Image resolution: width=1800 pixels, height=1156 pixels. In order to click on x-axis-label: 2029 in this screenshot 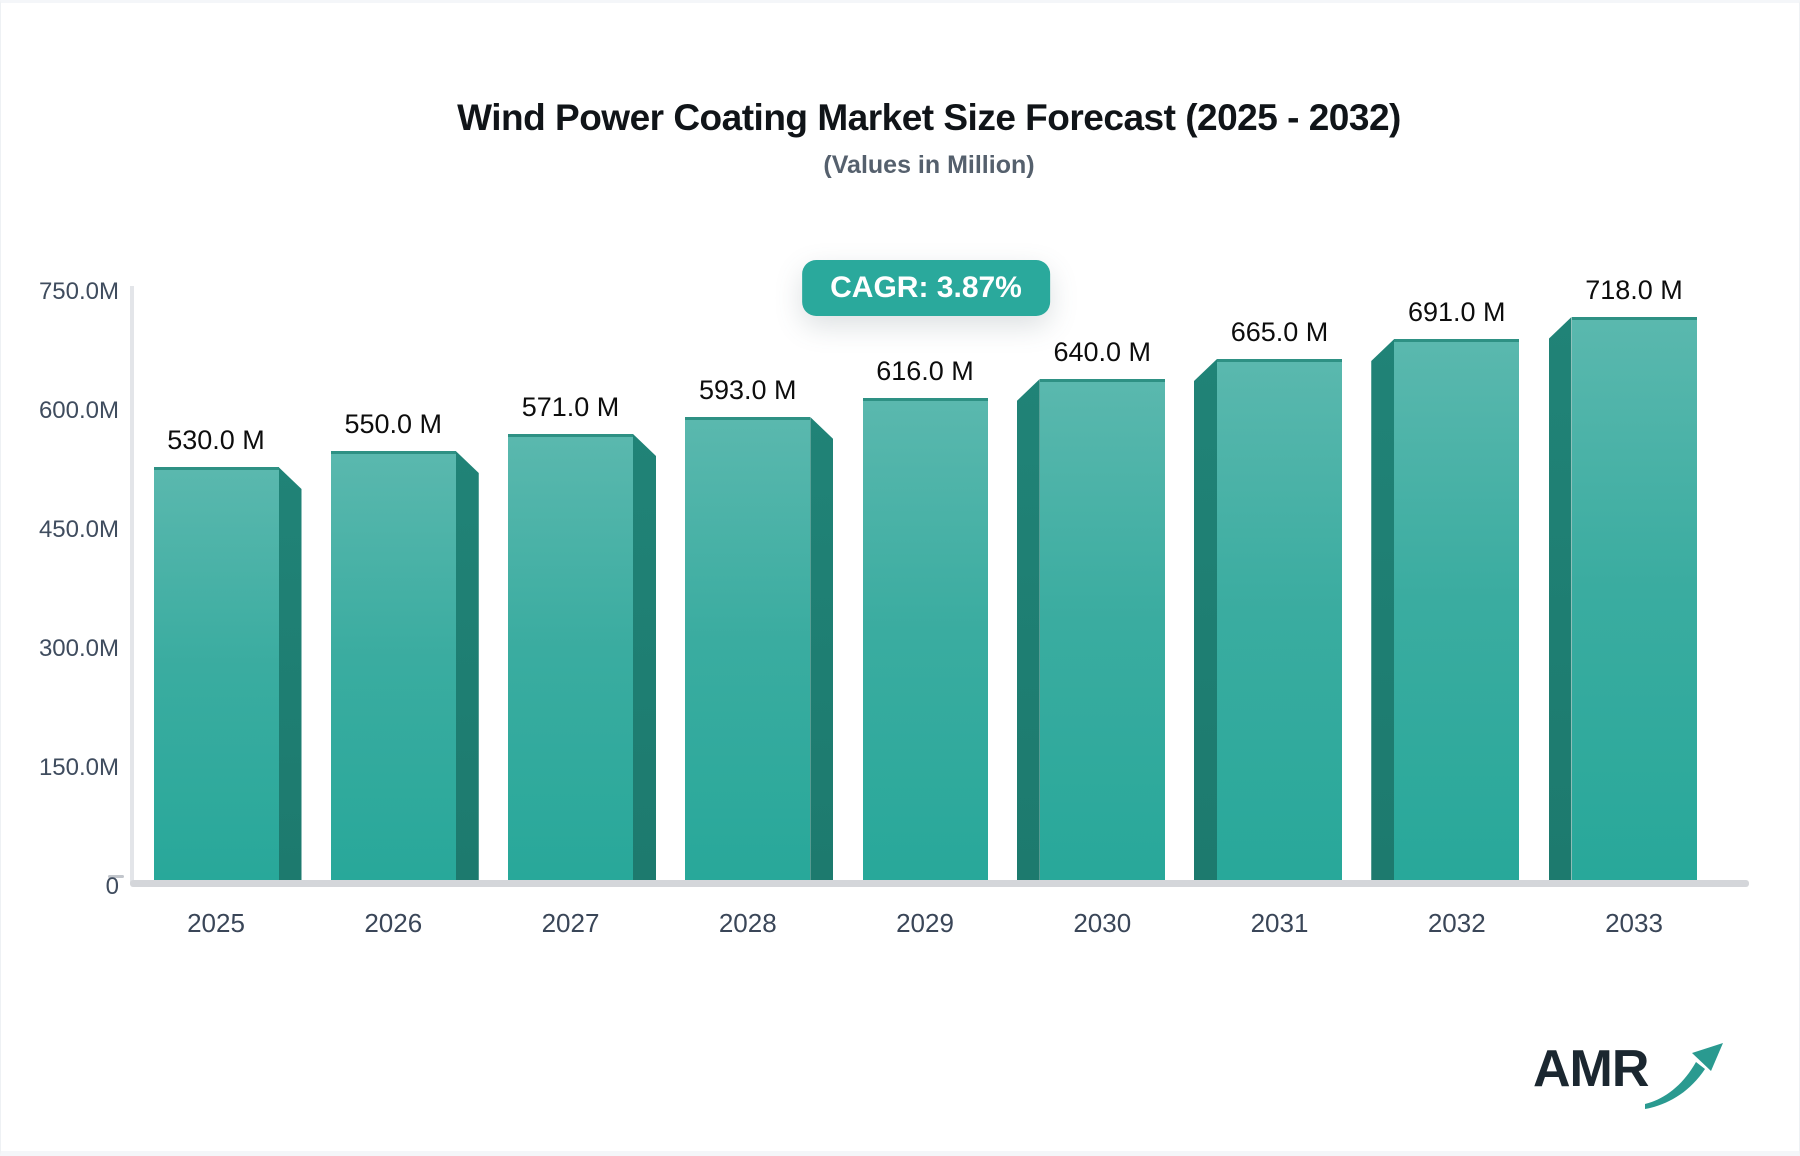, I will do `click(925, 923)`.